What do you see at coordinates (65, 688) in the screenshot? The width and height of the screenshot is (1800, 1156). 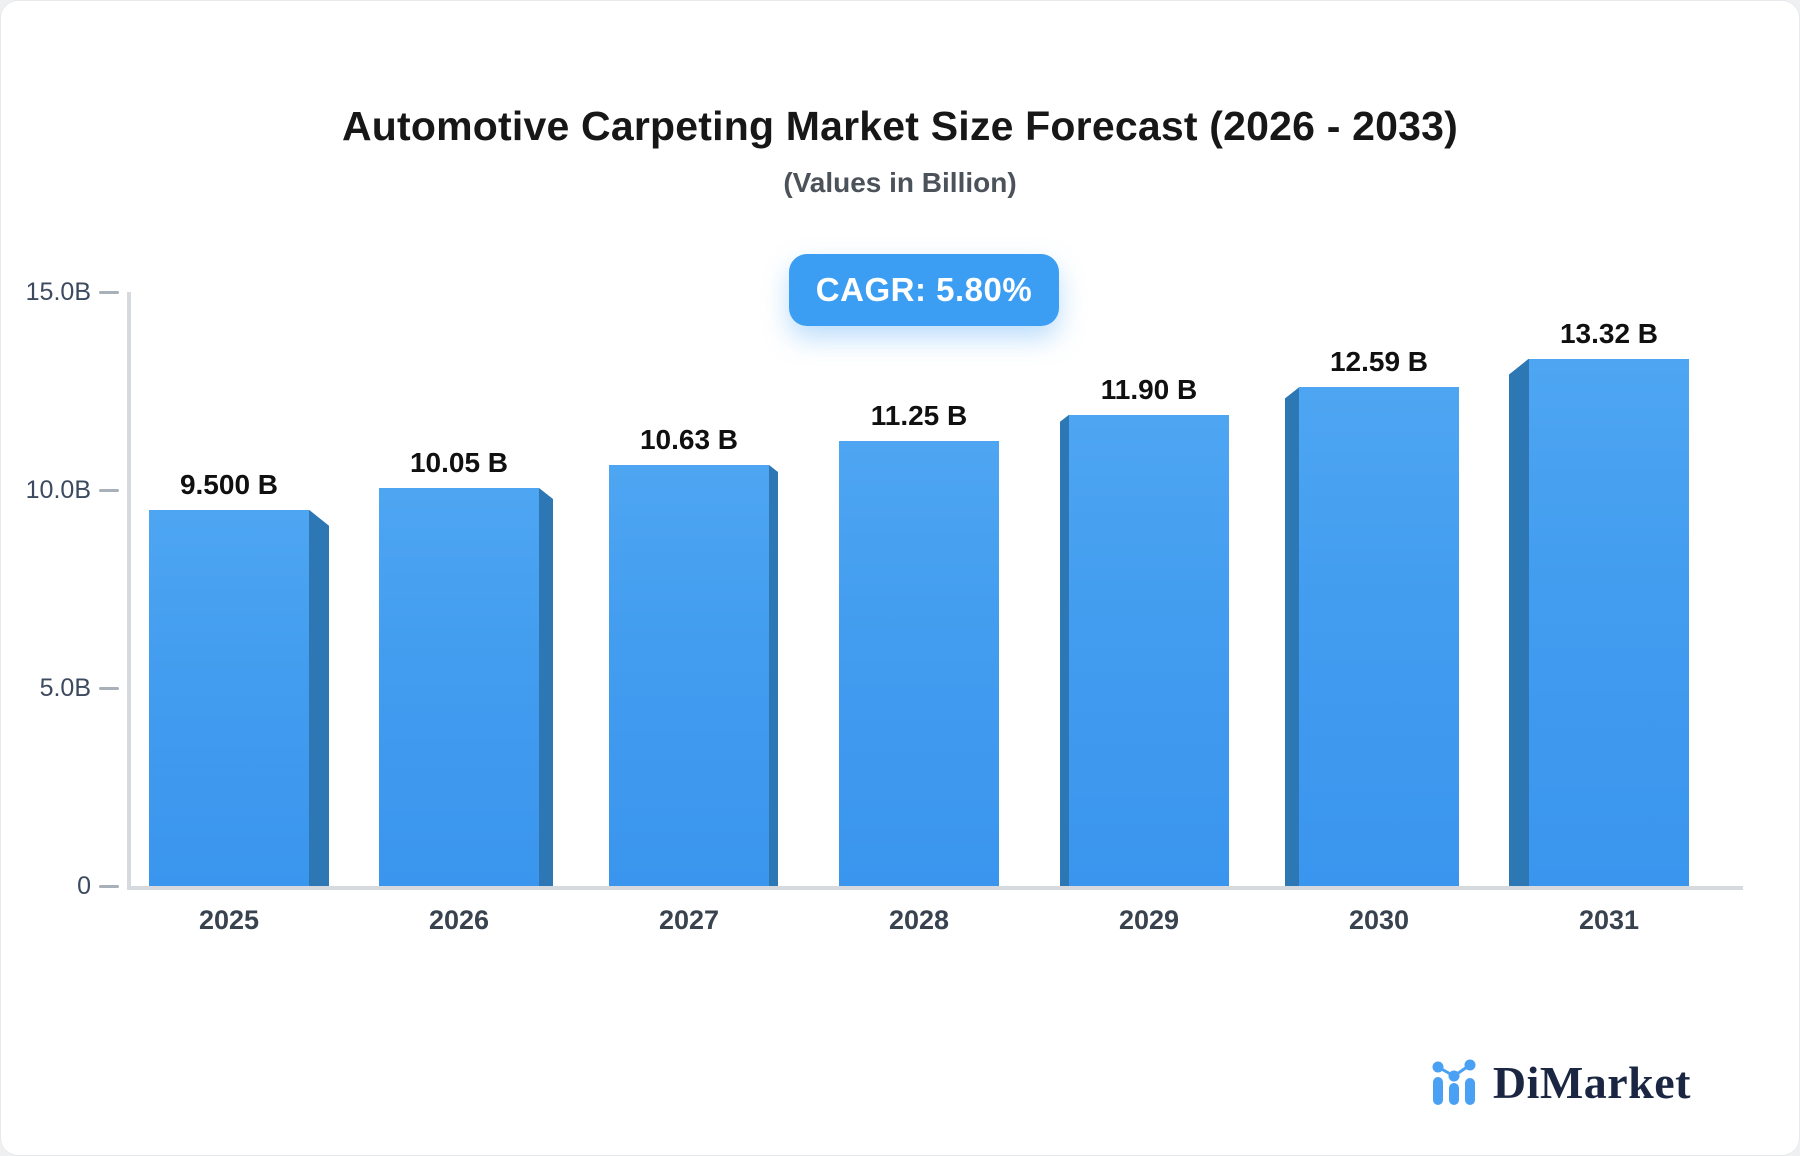 I see `y-tick-label: 5.0B` at bounding box center [65, 688].